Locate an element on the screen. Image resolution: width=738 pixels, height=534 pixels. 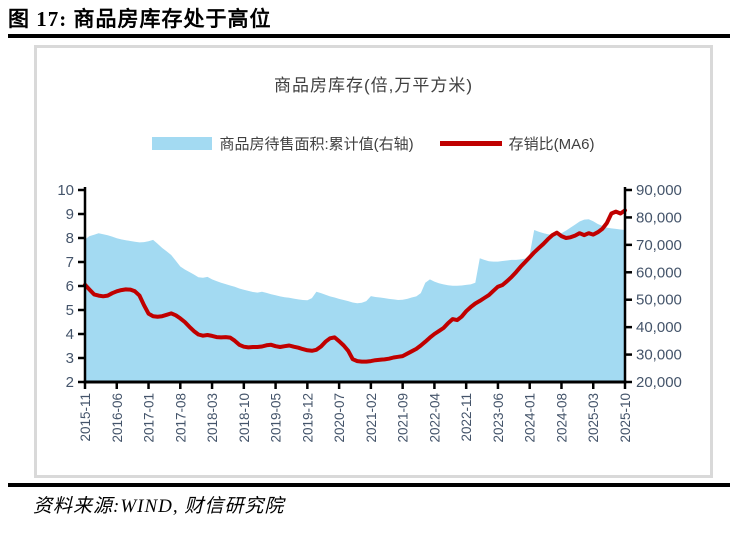
area-series-swatch-icon is located at coordinates (182, 143).